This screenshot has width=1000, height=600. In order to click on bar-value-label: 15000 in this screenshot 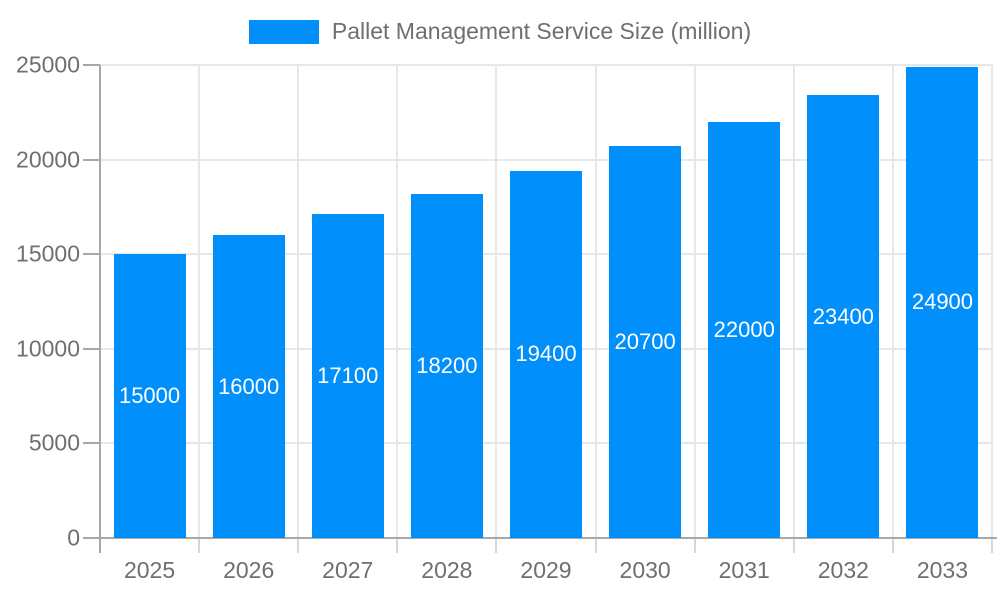, I will do `click(149, 396)`.